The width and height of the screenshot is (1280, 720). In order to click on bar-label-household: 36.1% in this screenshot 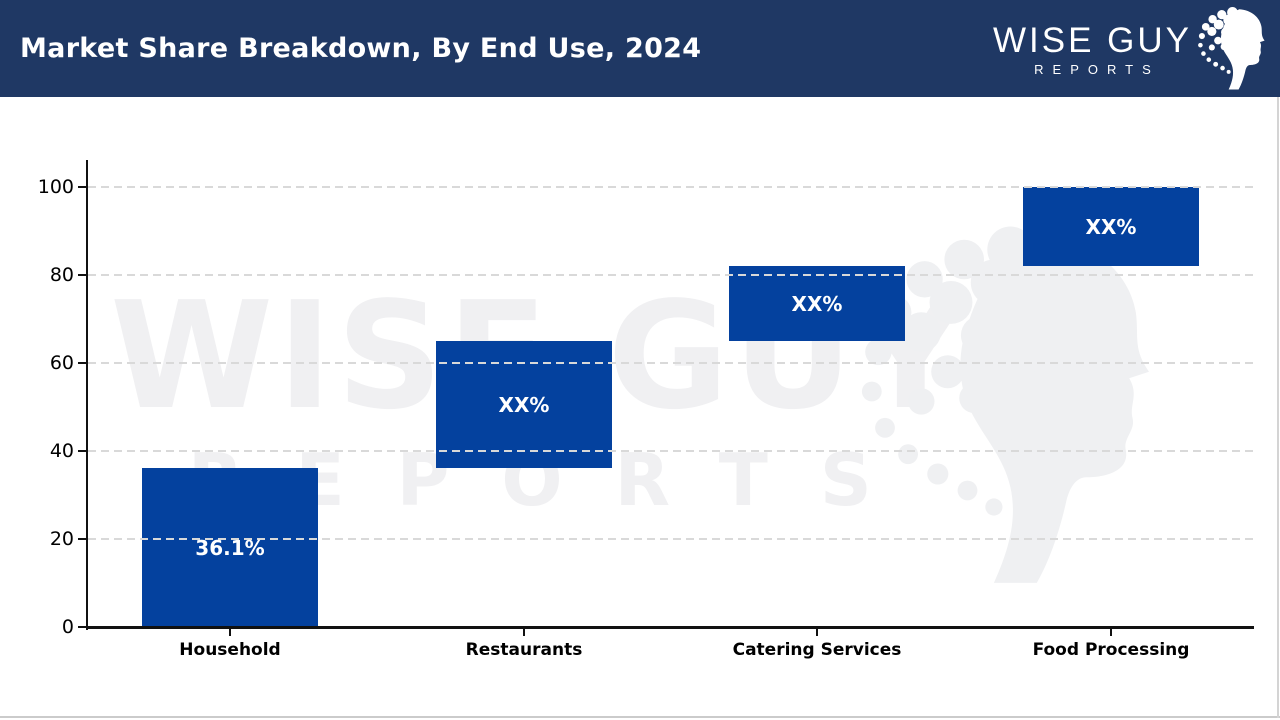, I will do `click(230, 547)`.